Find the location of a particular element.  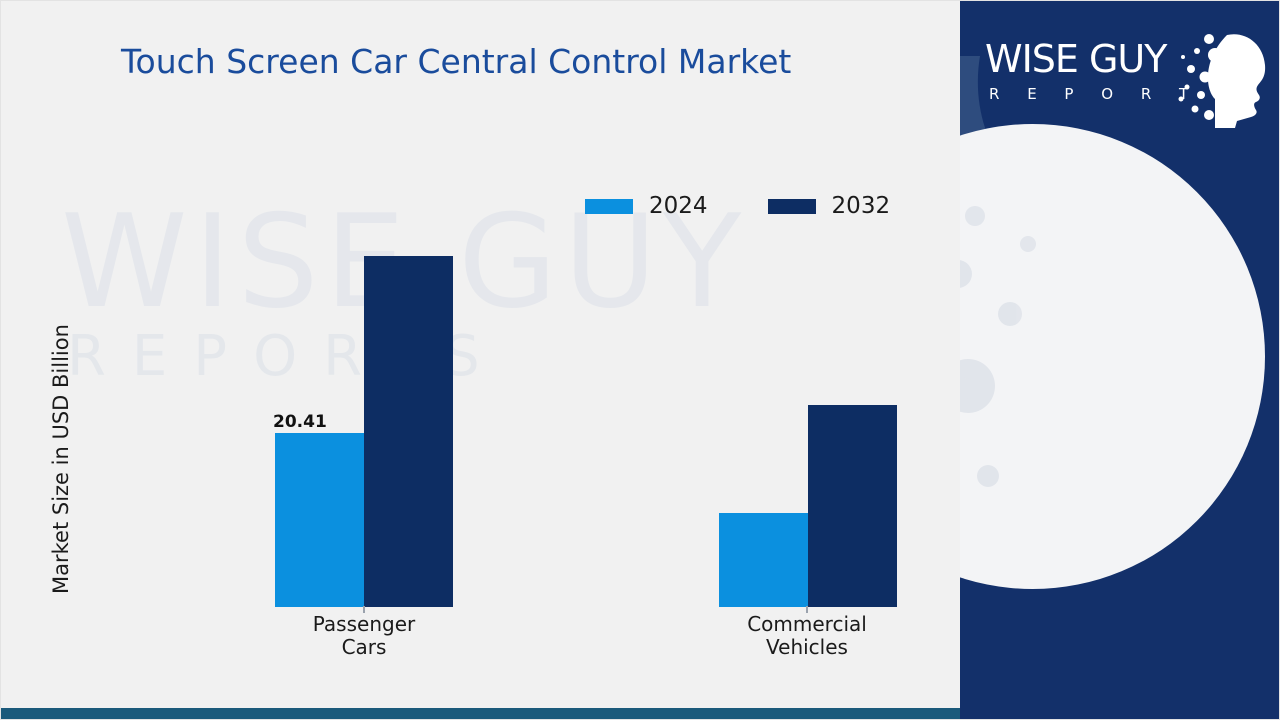

logo-wordmark-secondary: R E P O R T S is located at coordinates (1113, 94).